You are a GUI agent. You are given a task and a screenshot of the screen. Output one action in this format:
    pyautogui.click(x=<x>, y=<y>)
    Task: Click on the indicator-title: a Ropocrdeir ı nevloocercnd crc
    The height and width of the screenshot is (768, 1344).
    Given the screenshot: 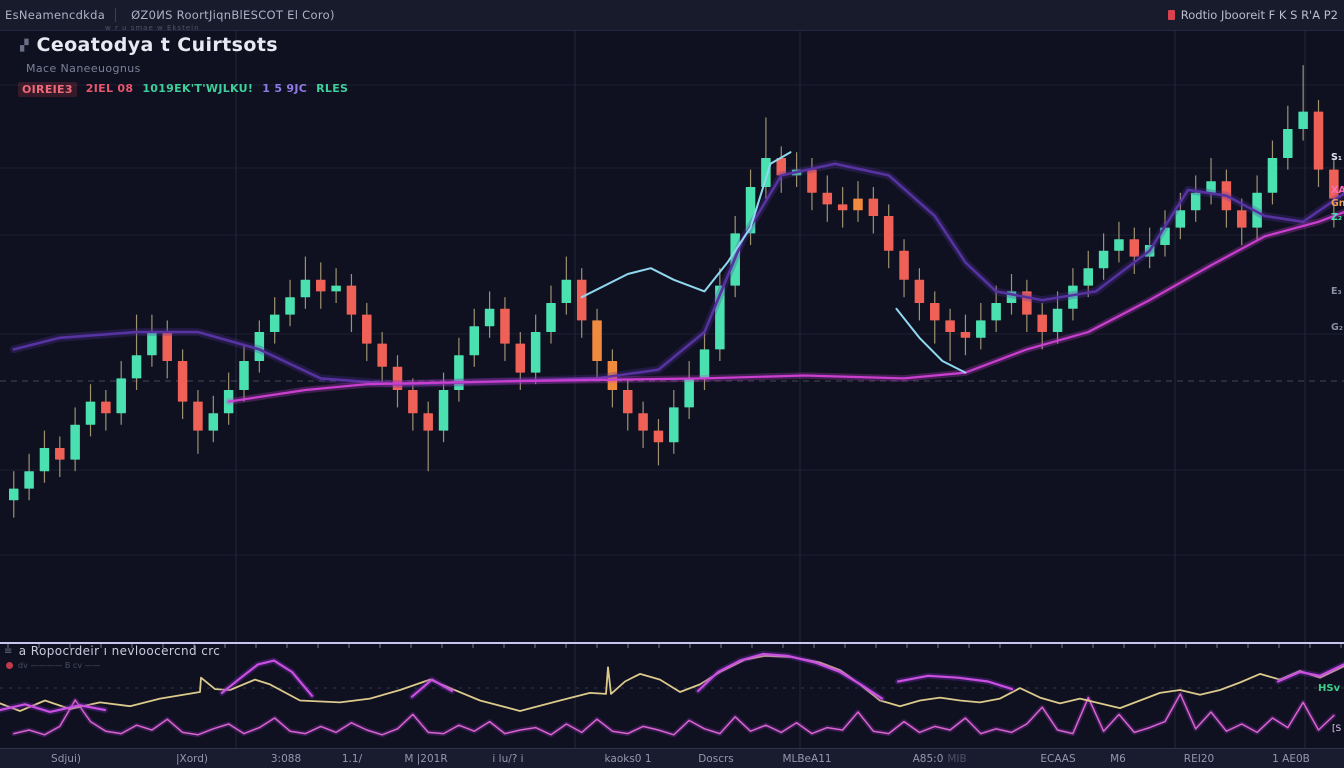 What is the action you would take?
    pyautogui.click(x=119, y=651)
    